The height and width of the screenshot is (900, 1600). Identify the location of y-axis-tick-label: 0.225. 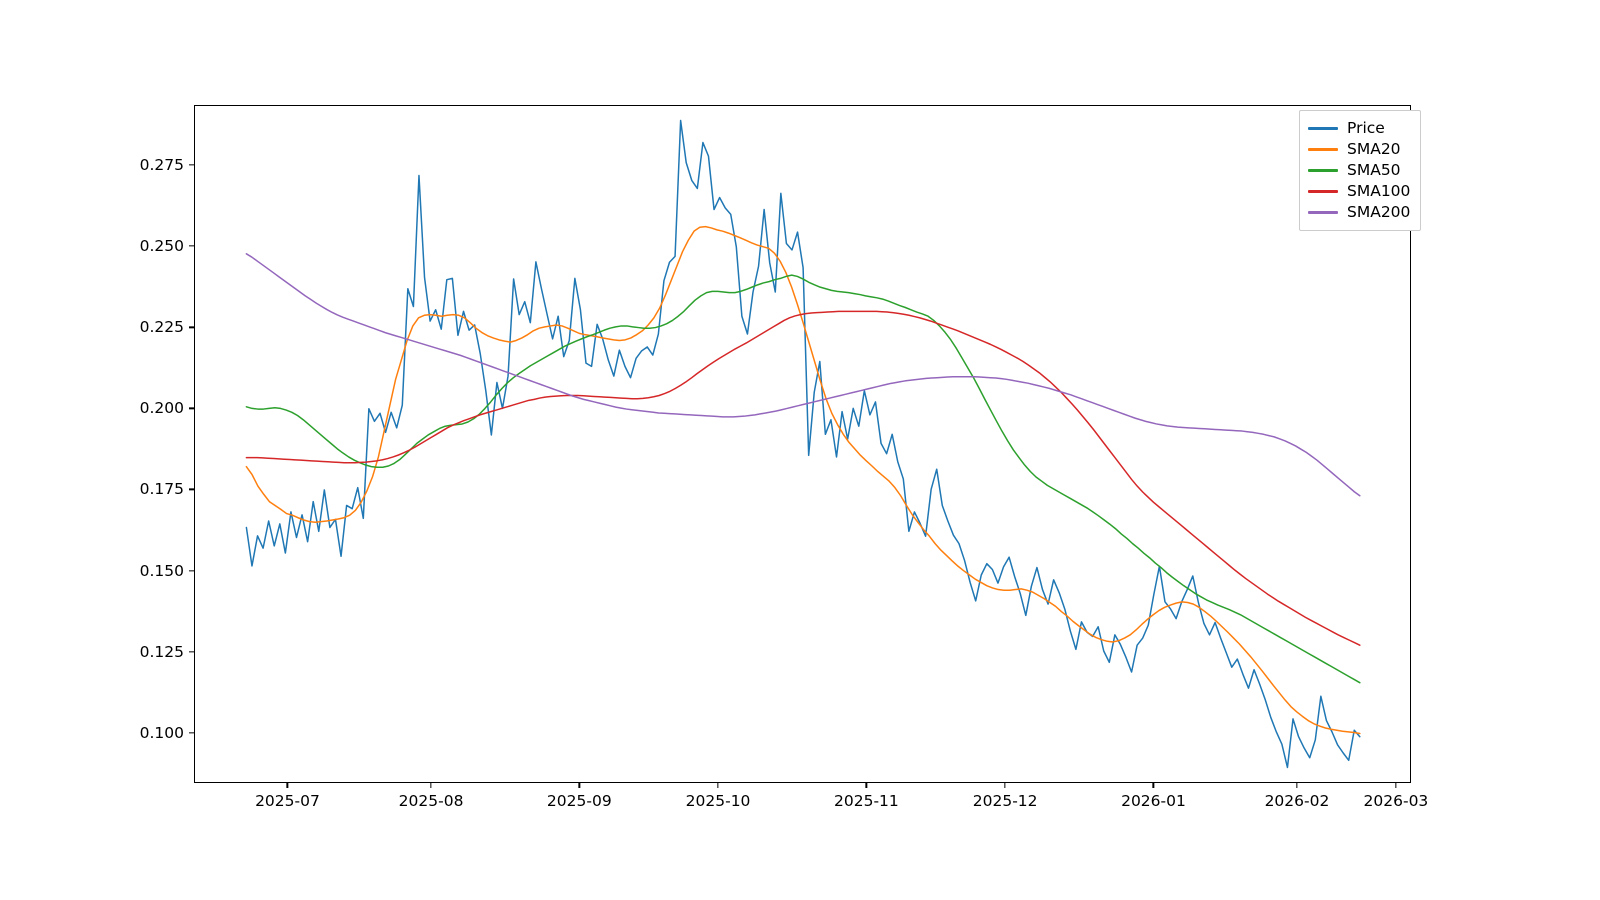
(161, 327).